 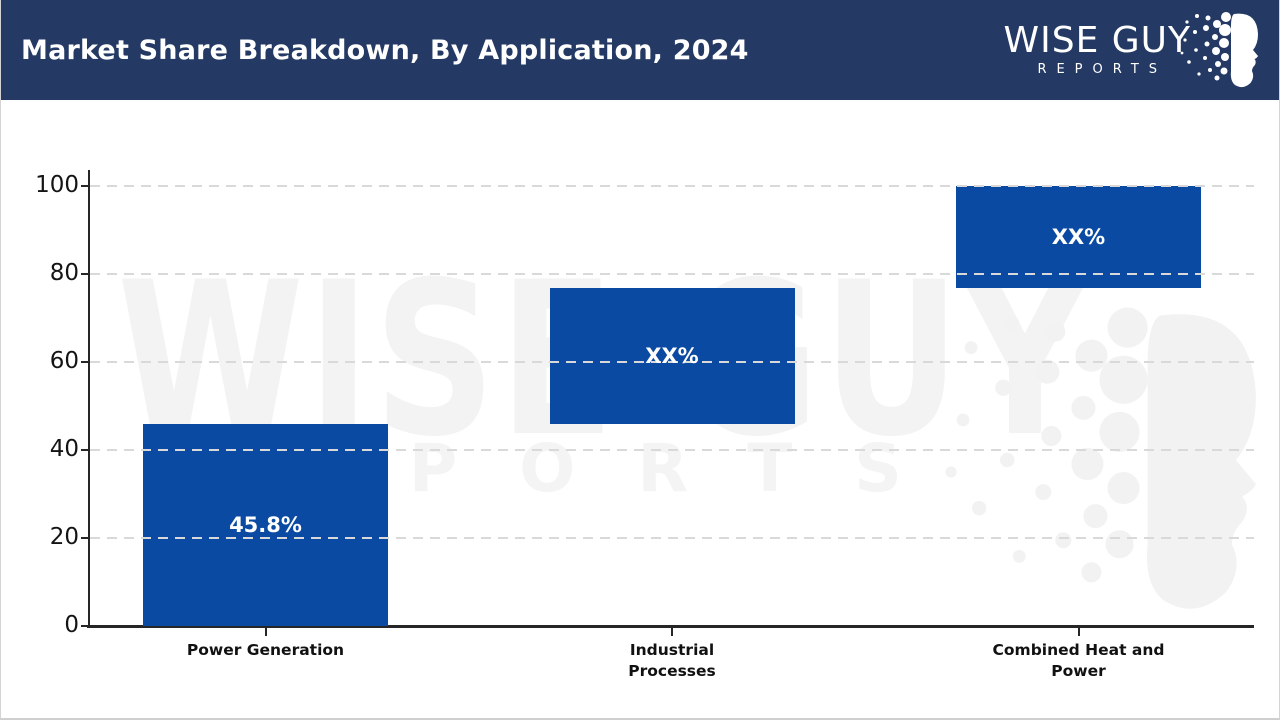 I want to click on category-label: Combined Heat and Power, so click(x=1078, y=660).